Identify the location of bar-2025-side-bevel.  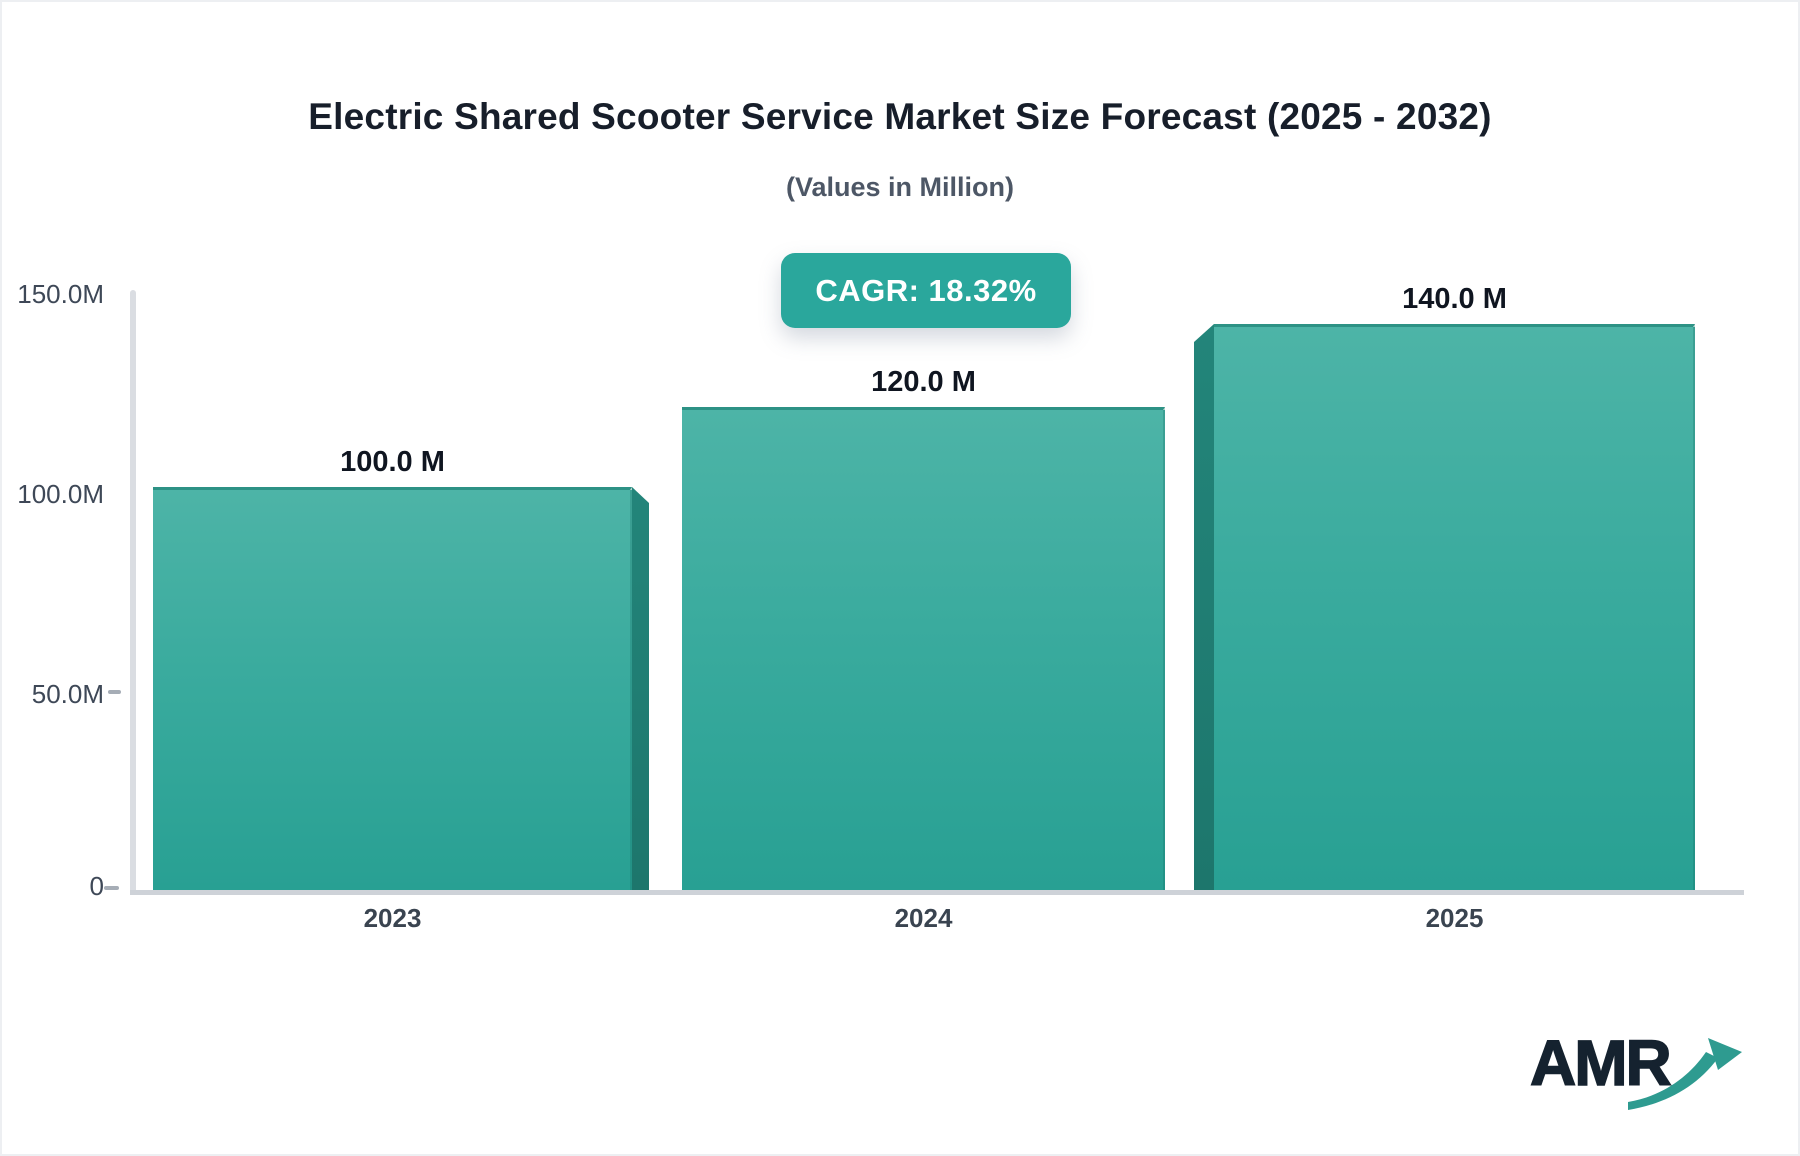
(1204, 607).